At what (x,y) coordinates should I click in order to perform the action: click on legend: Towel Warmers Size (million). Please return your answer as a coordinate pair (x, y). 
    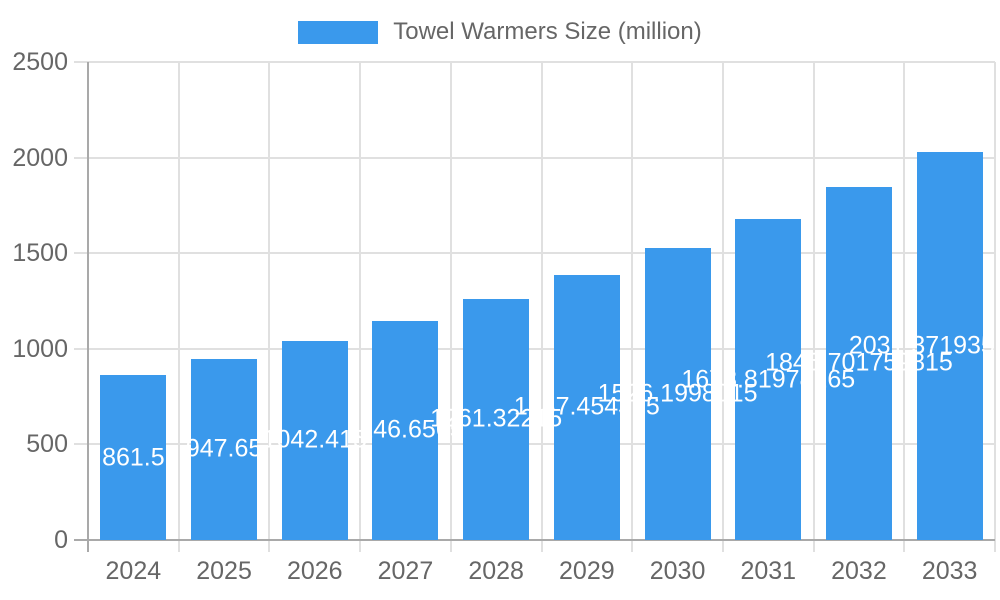
    Looking at the image, I should click on (500, 32).